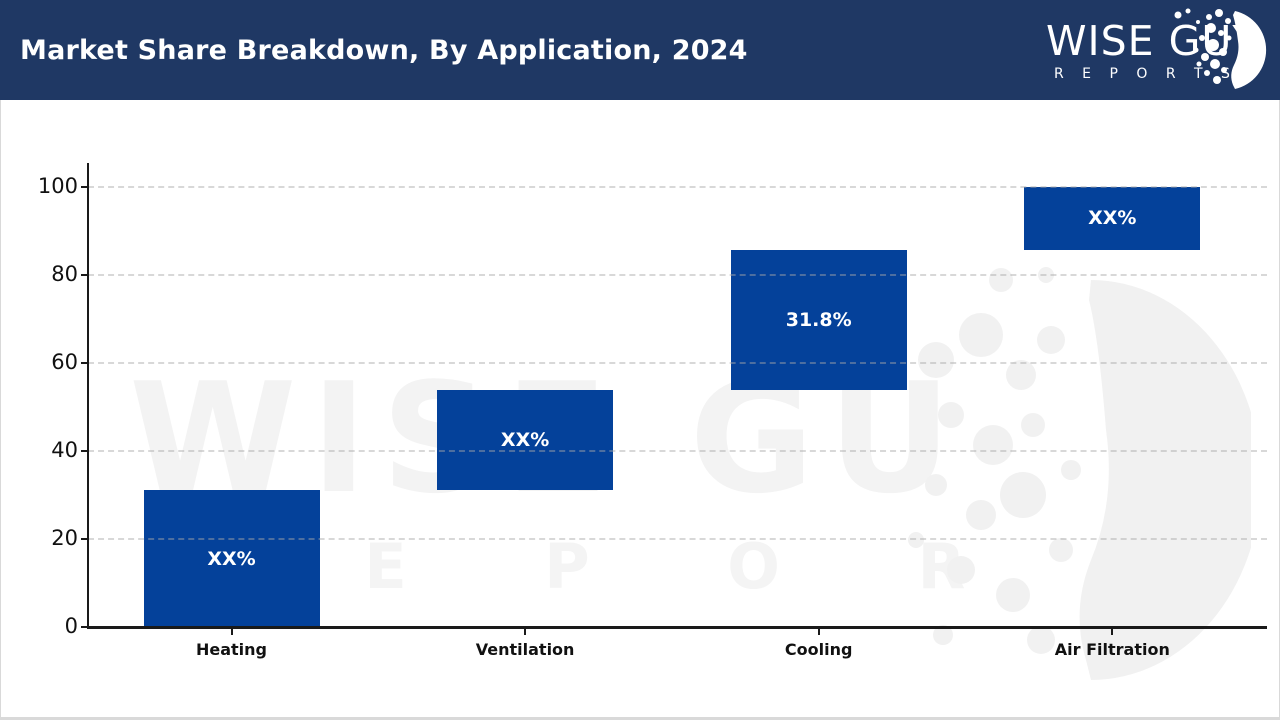  Describe the element at coordinates (64, 450) in the screenshot. I see `y-tick-label: 40` at that location.